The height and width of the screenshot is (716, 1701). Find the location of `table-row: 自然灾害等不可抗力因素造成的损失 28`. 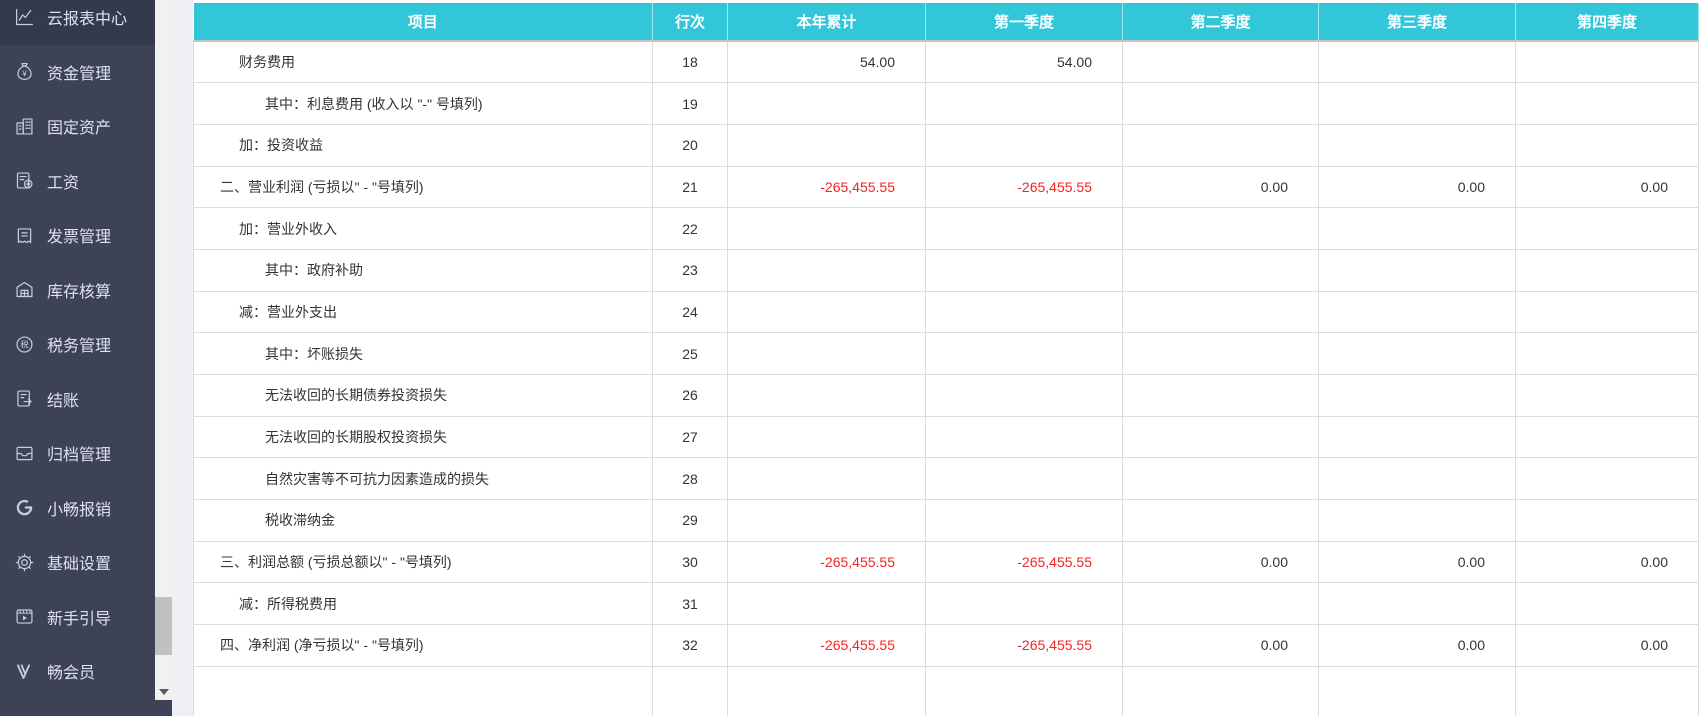

table-row: 自然灾害等不可抗力因素造成的损失 28 is located at coordinates (946, 479).